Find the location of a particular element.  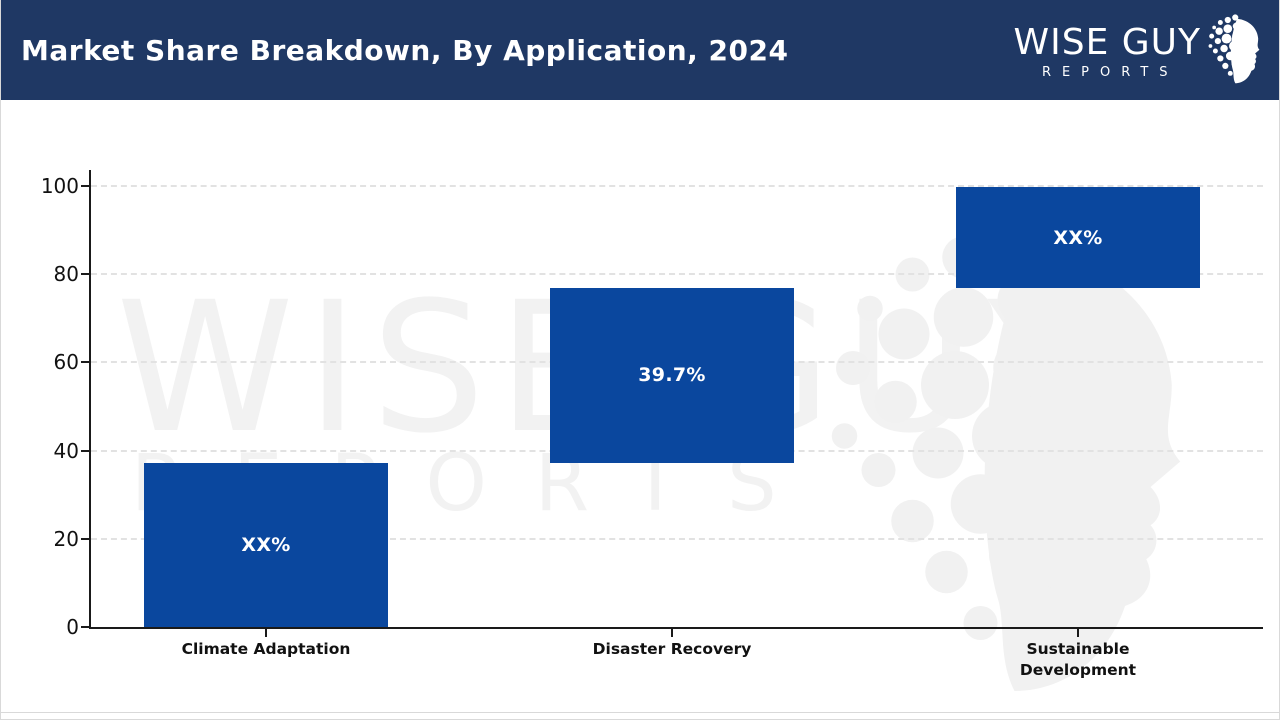

bar-value-label: 39.7% is located at coordinates (672, 375).